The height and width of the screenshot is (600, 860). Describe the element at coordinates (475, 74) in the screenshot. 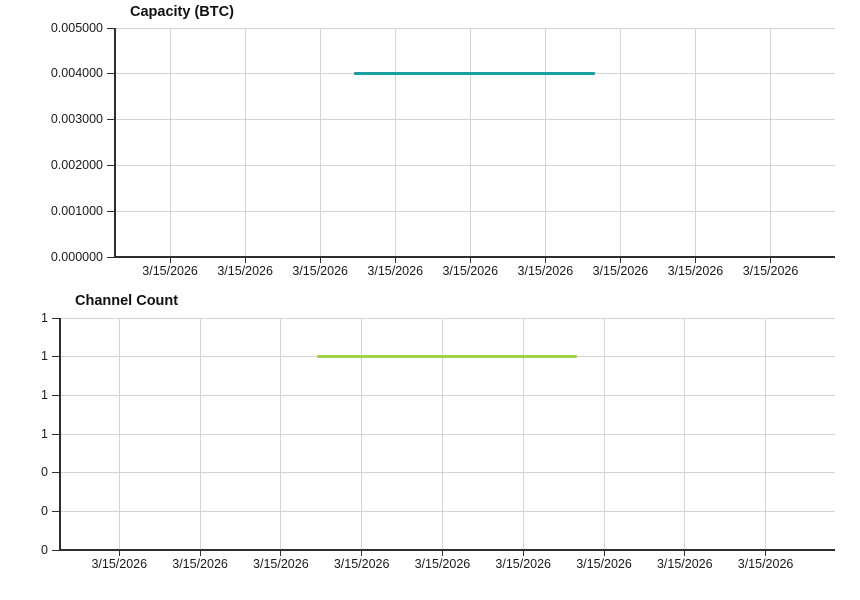

I see `series-line-capacity-btc` at that location.